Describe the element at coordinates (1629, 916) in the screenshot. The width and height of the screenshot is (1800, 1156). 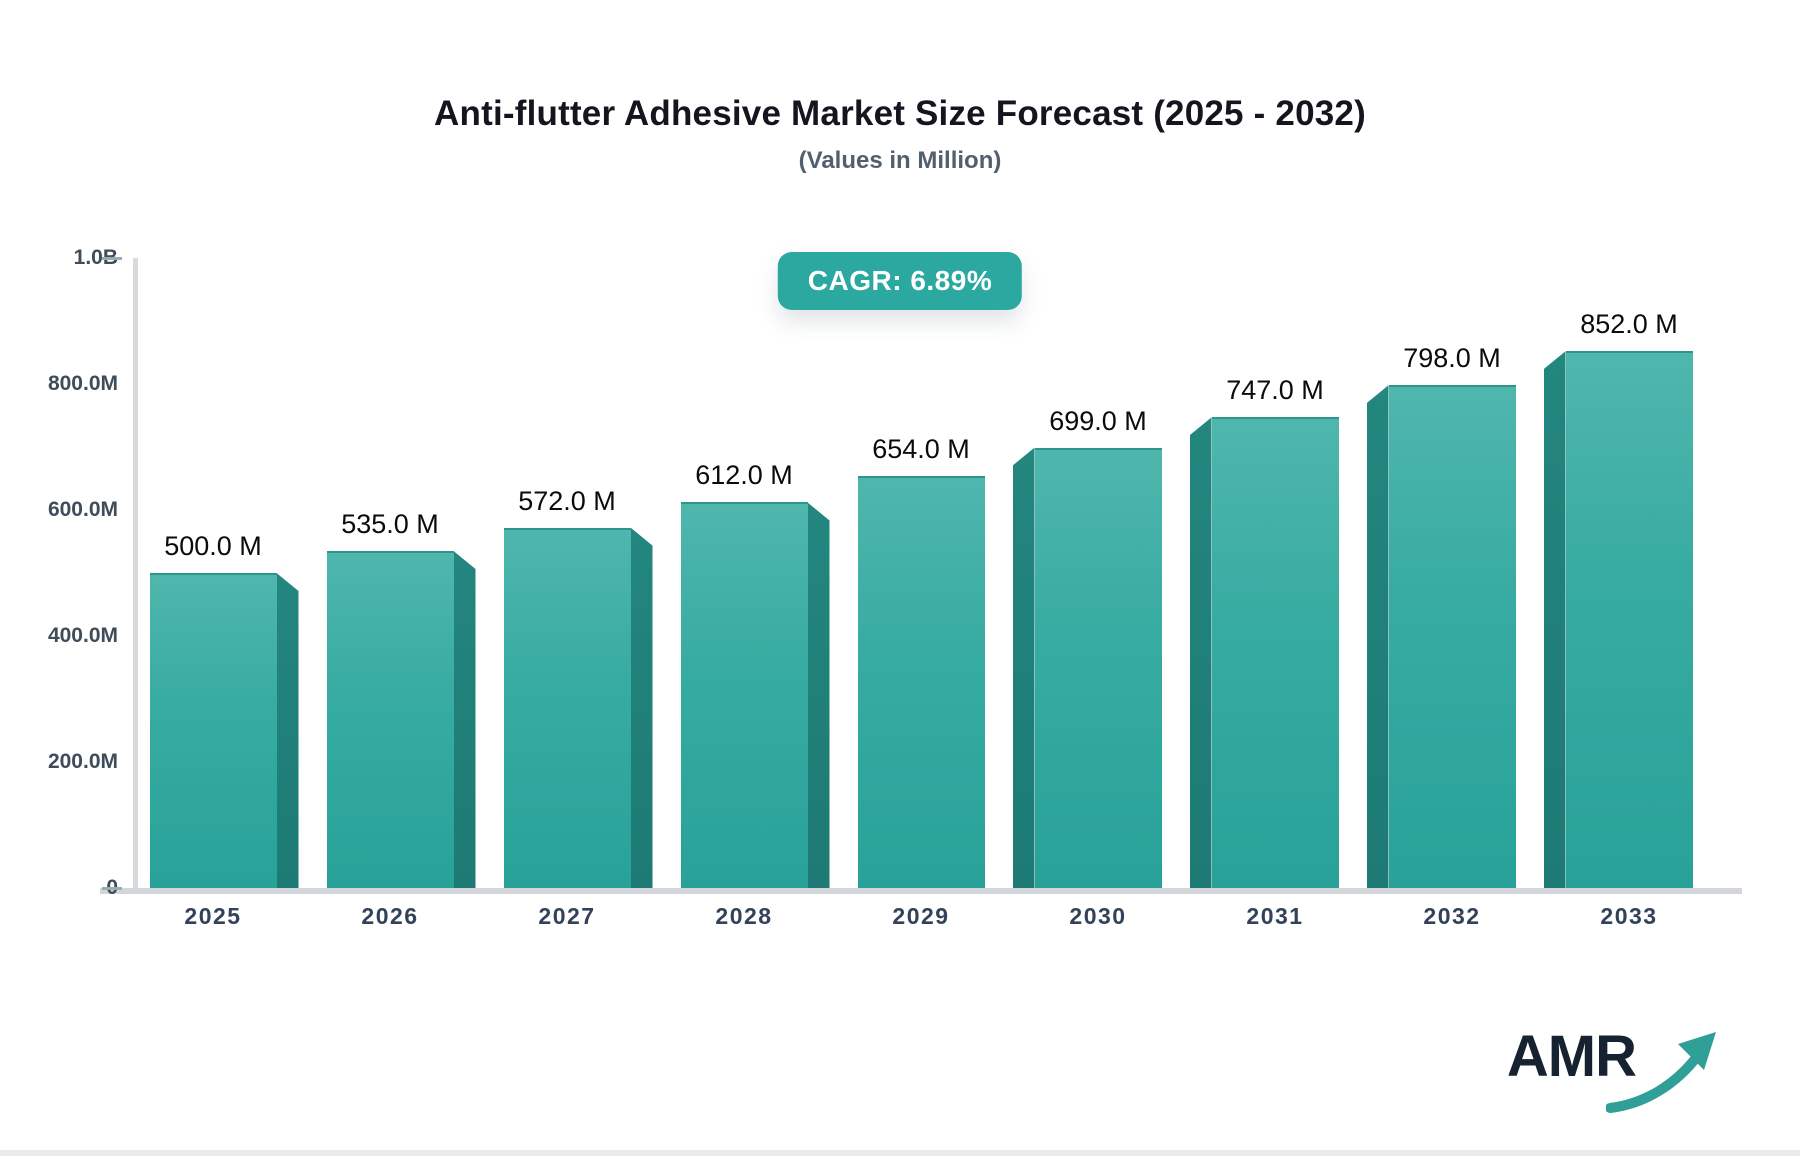
I see `x-tick-label: 2033` at that location.